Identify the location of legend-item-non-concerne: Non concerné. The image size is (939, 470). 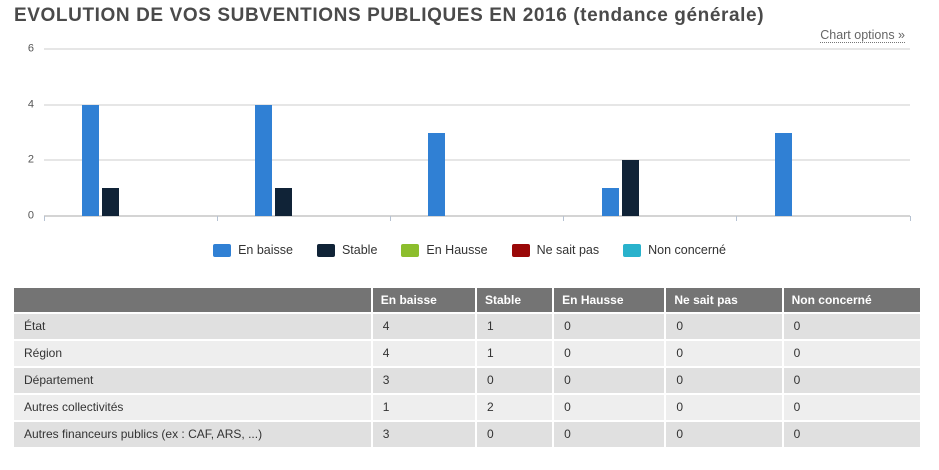
(674, 250).